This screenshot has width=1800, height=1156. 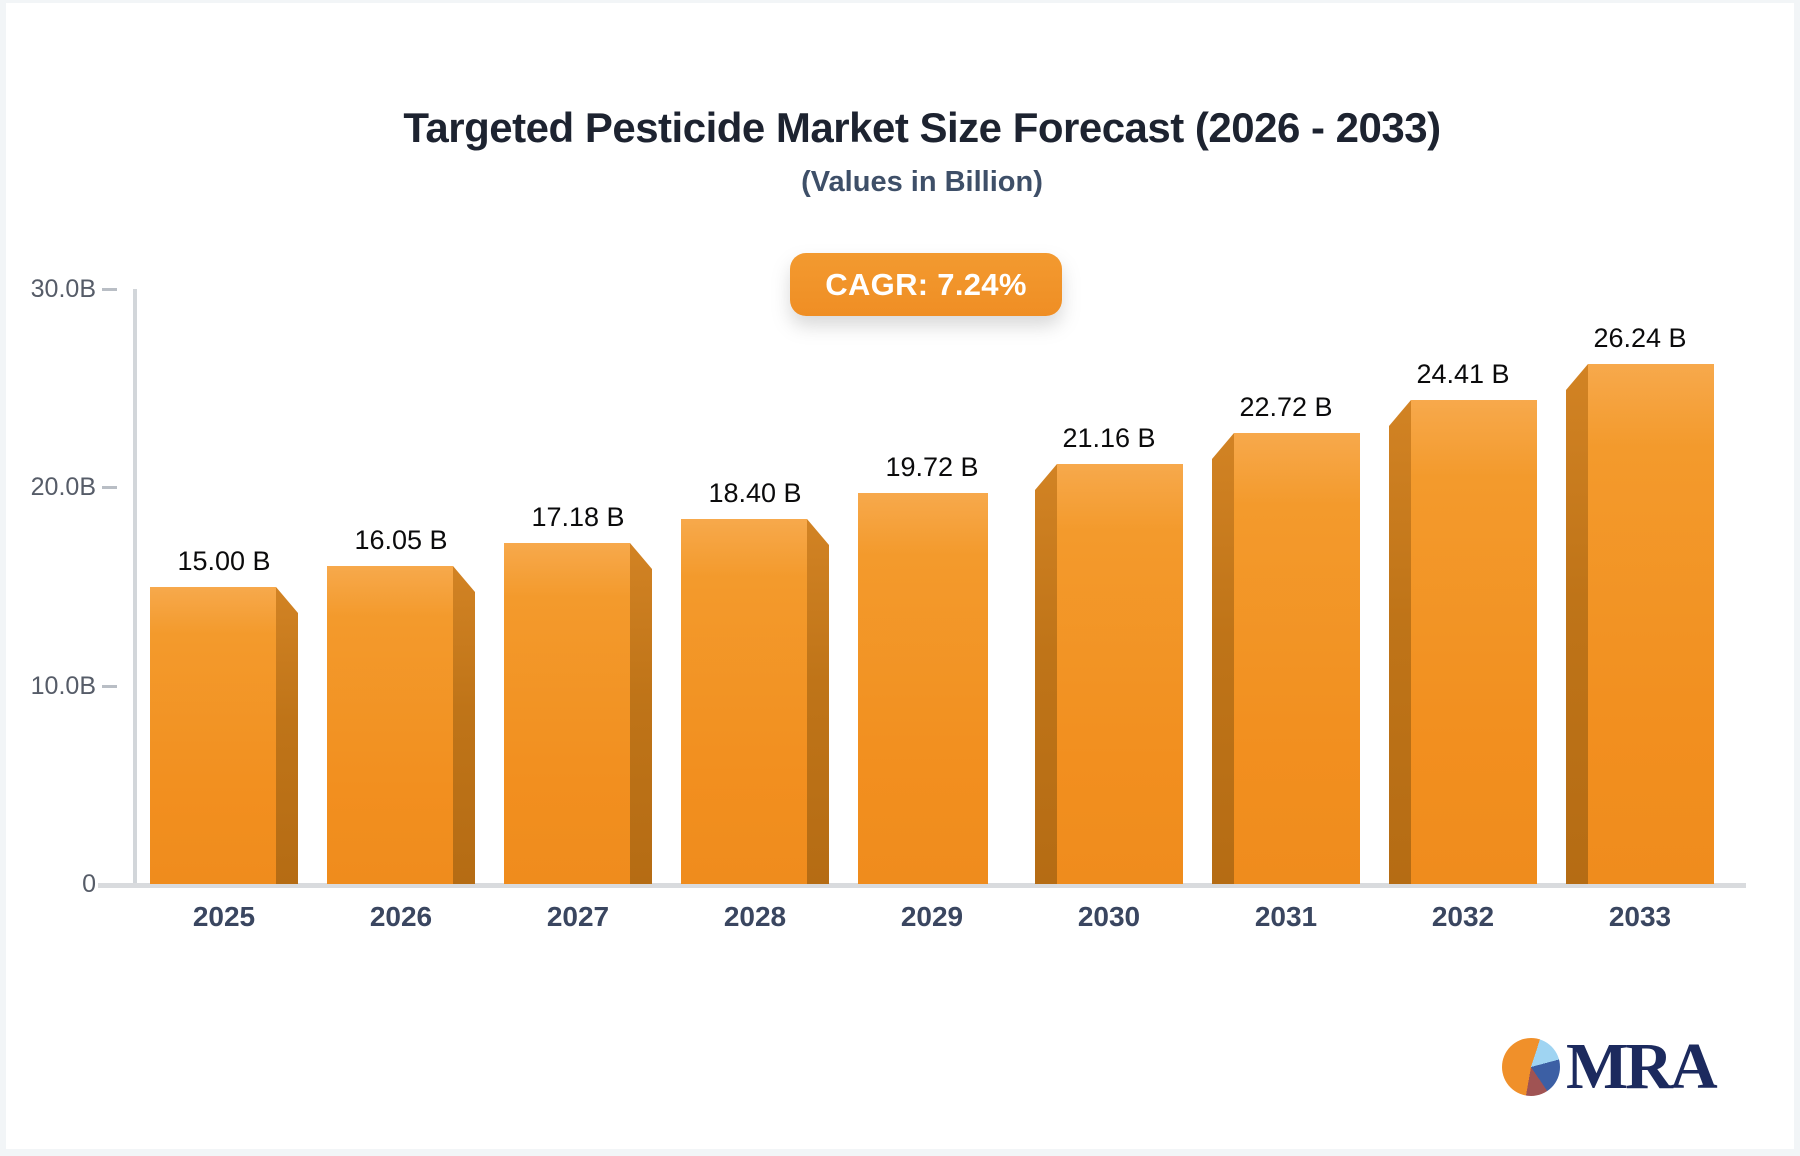 I want to click on y-tick-label: 30.0B, so click(x=63, y=289).